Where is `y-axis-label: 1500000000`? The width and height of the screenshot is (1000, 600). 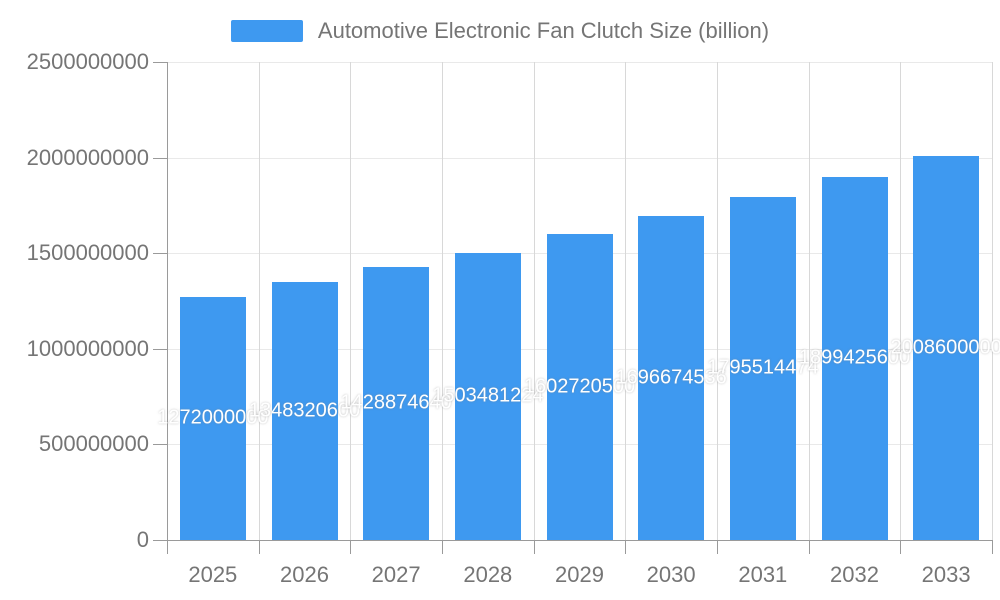
y-axis-label: 1500000000 is located at coordinates (87, 253).